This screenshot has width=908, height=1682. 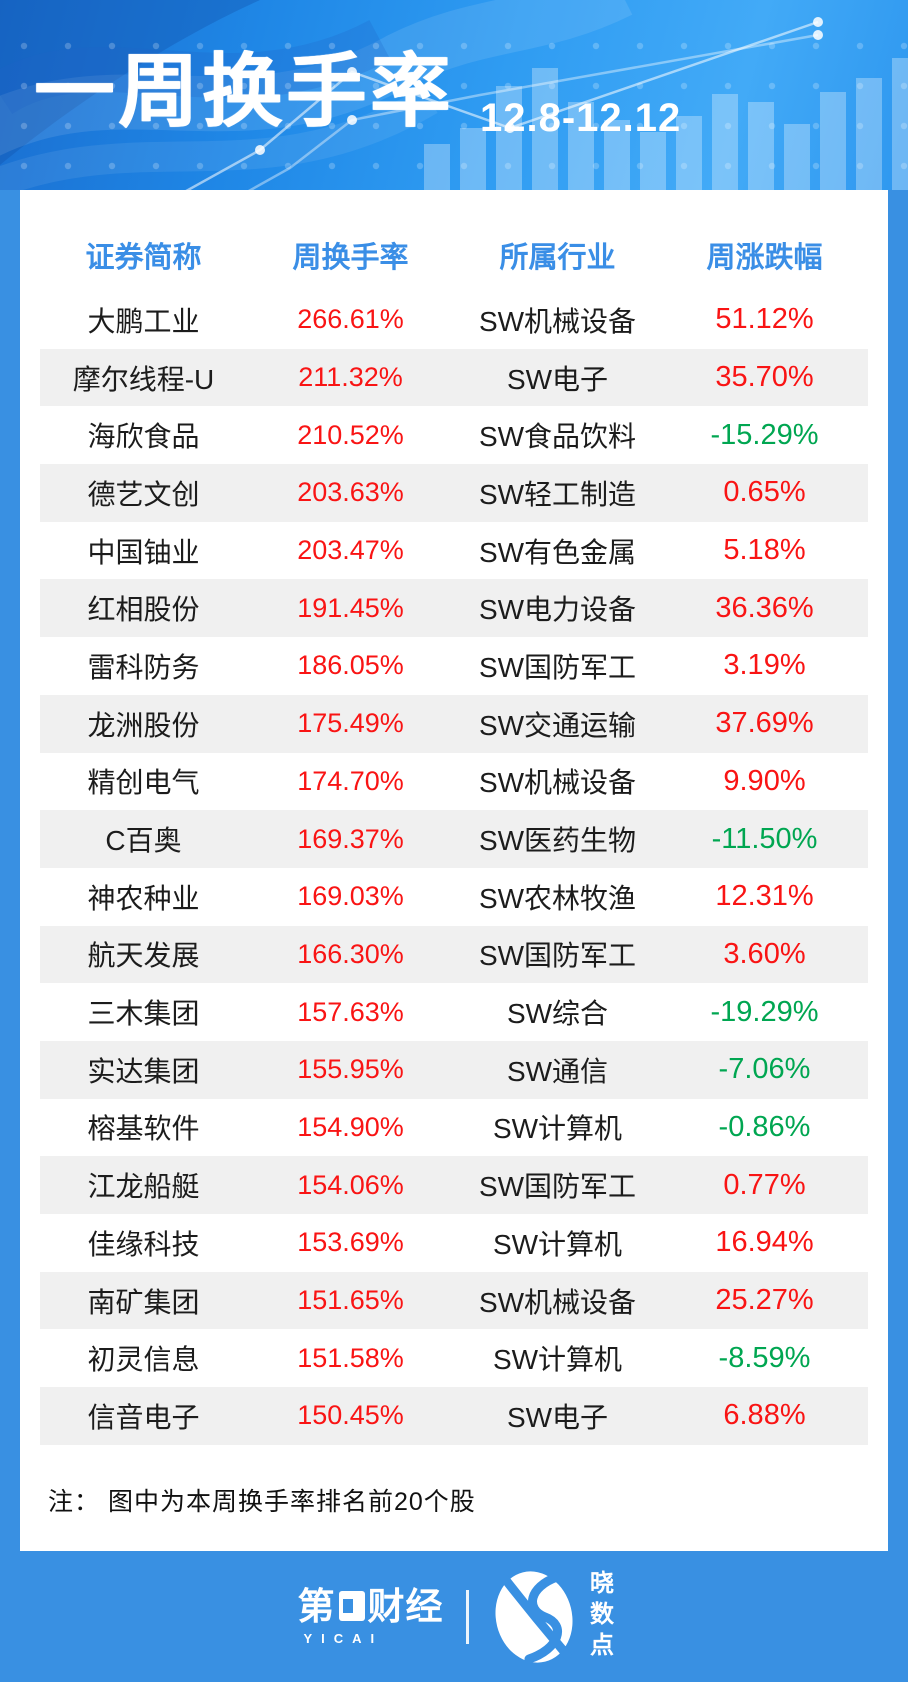 What do you see at coordinates (557, 437) in the screenshot?
I see `industry-name: SW食品饮料` at bounding box center [557, 437].